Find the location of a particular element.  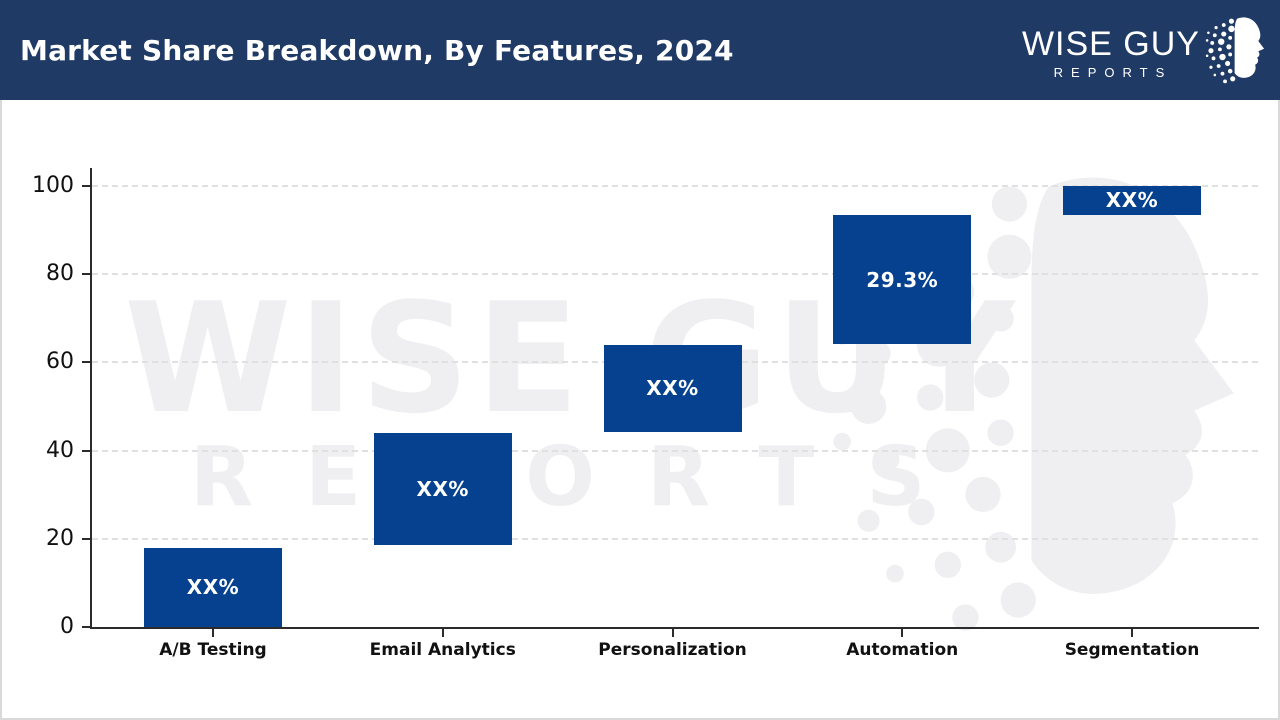

brand-name: WISE GUY is located at coordinates (1110, 43).